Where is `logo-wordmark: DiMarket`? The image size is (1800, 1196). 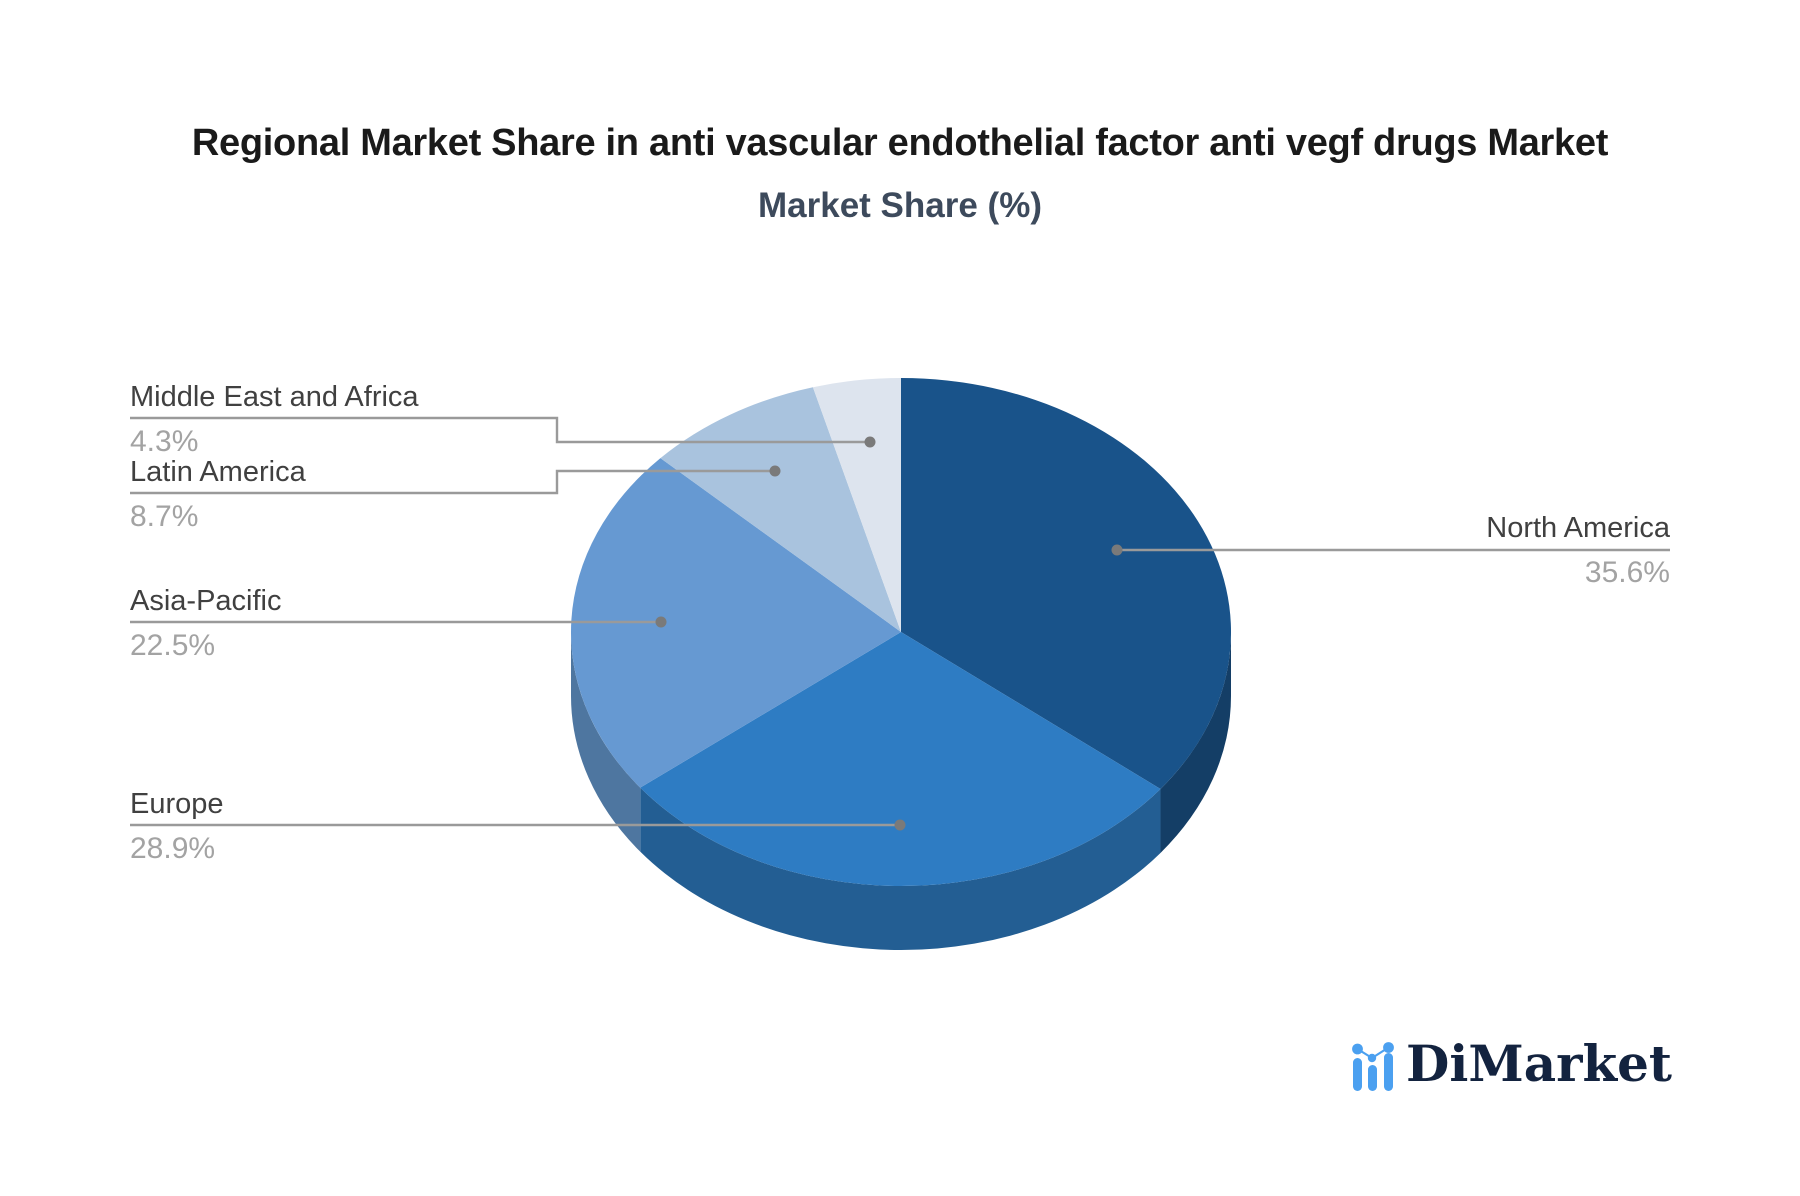 logo-wordmark: DiMarket is located at coordinates (1539, 1063).